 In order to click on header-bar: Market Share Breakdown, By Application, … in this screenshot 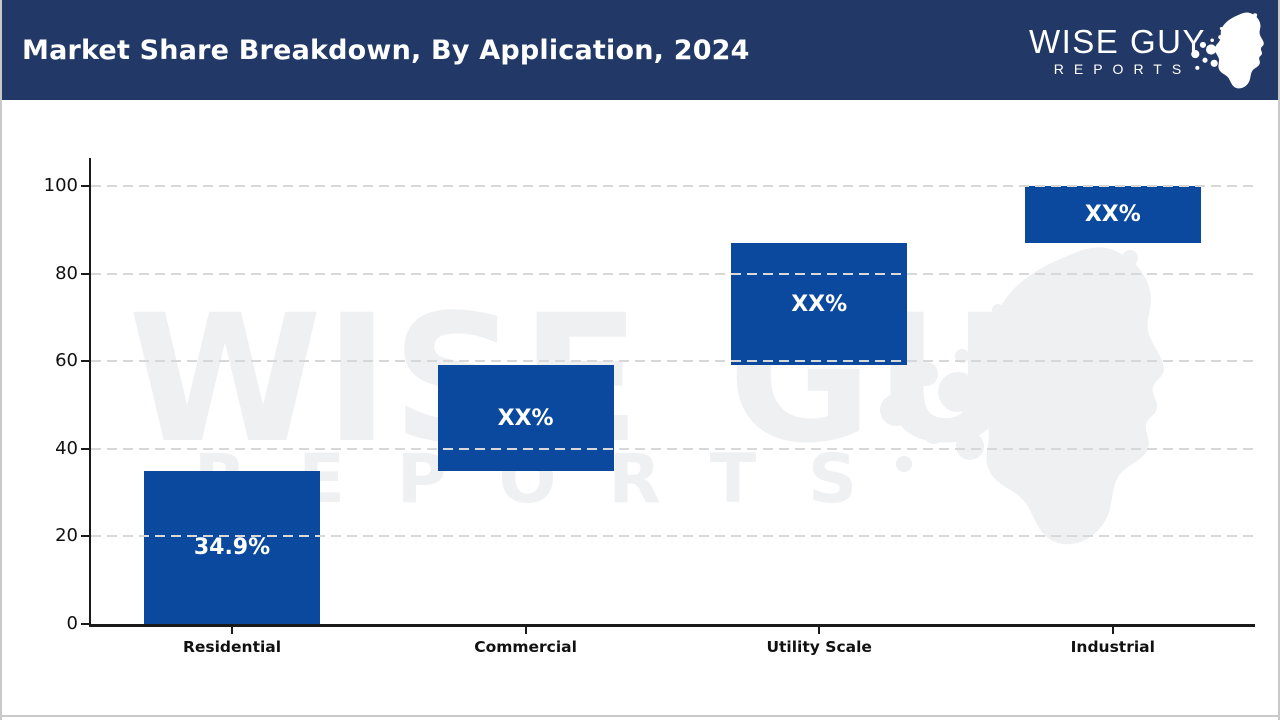, I will do `click(640, 50)`.